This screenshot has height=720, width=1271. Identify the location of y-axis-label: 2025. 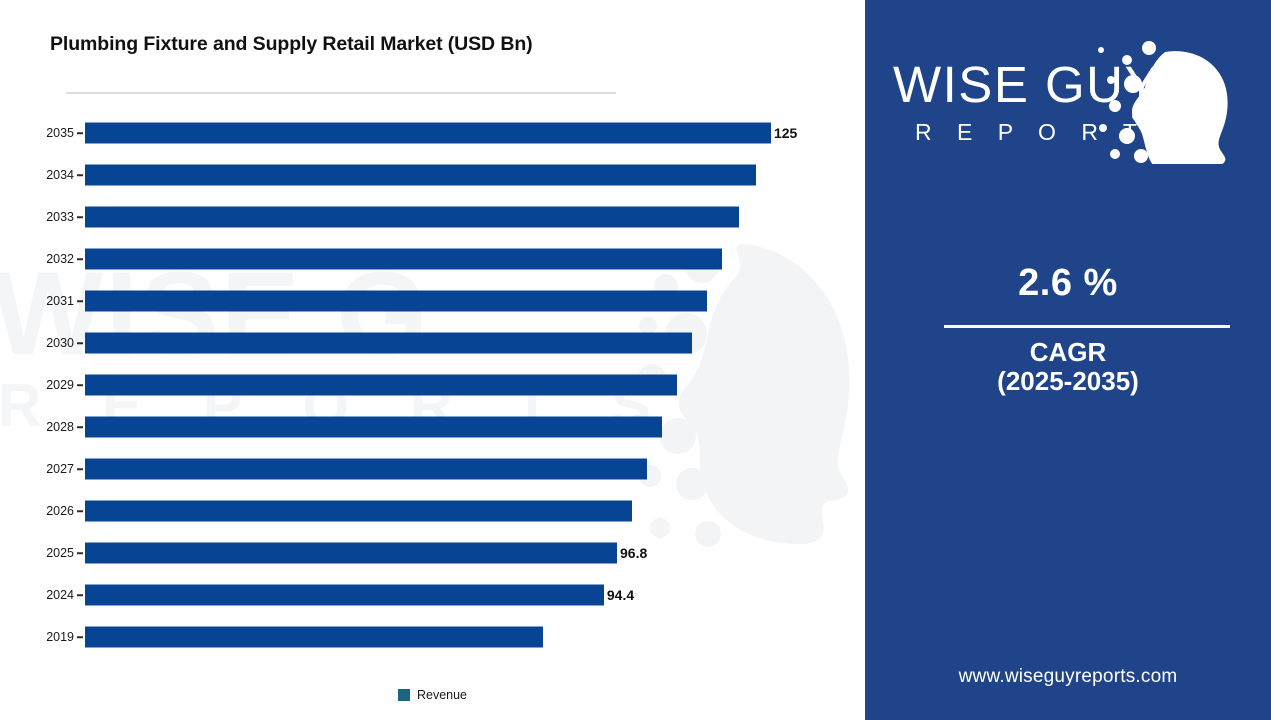
(60, 553).